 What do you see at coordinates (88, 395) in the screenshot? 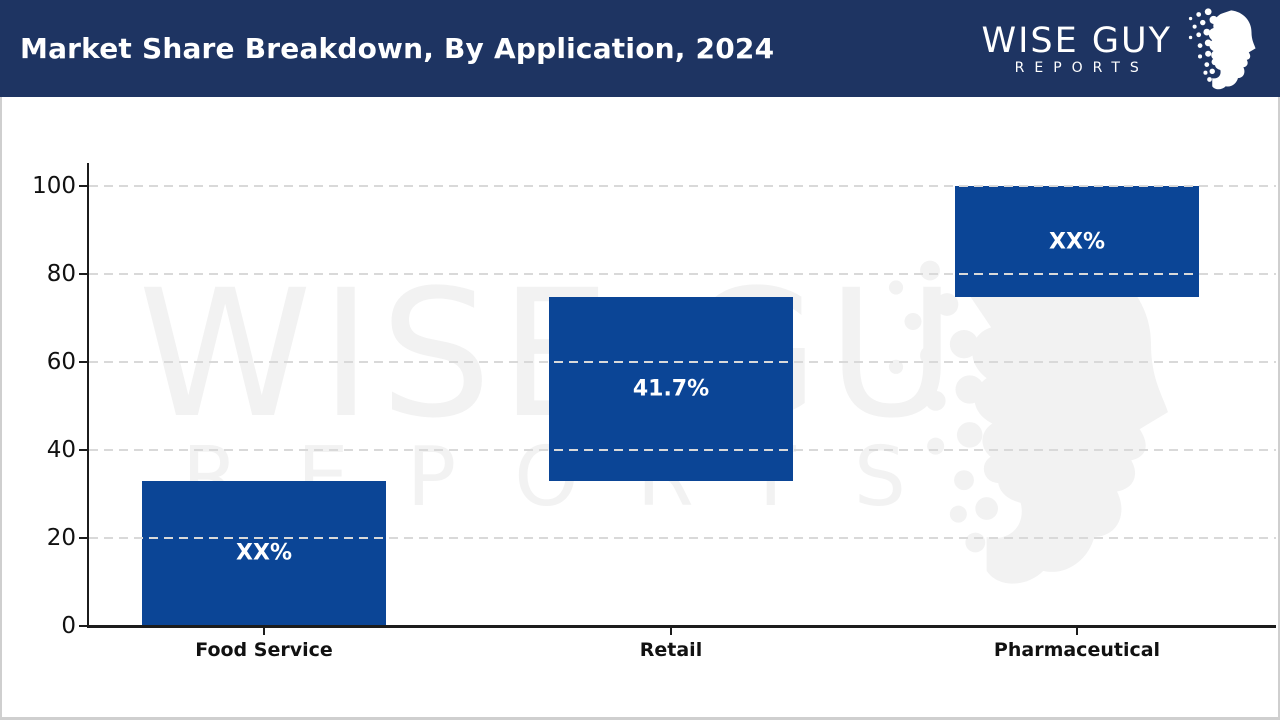
I see `y-axis-spine` at bounding box center [88, 395].